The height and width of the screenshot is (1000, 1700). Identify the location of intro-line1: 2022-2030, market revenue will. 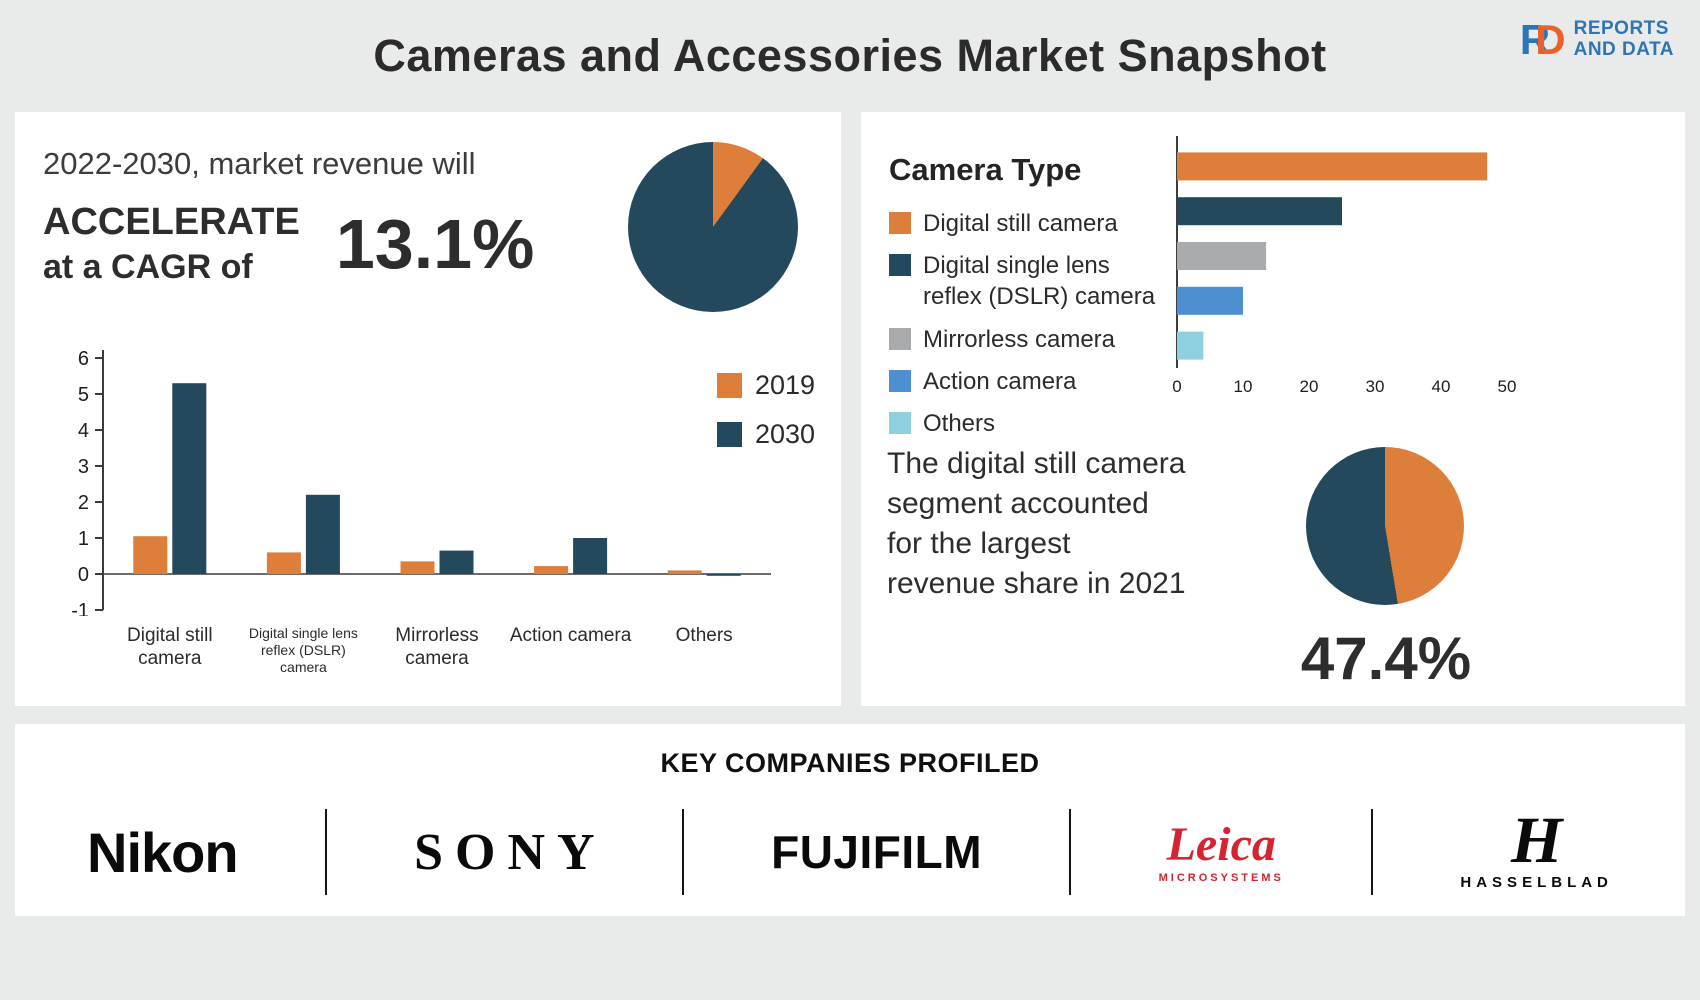
(259, 163).